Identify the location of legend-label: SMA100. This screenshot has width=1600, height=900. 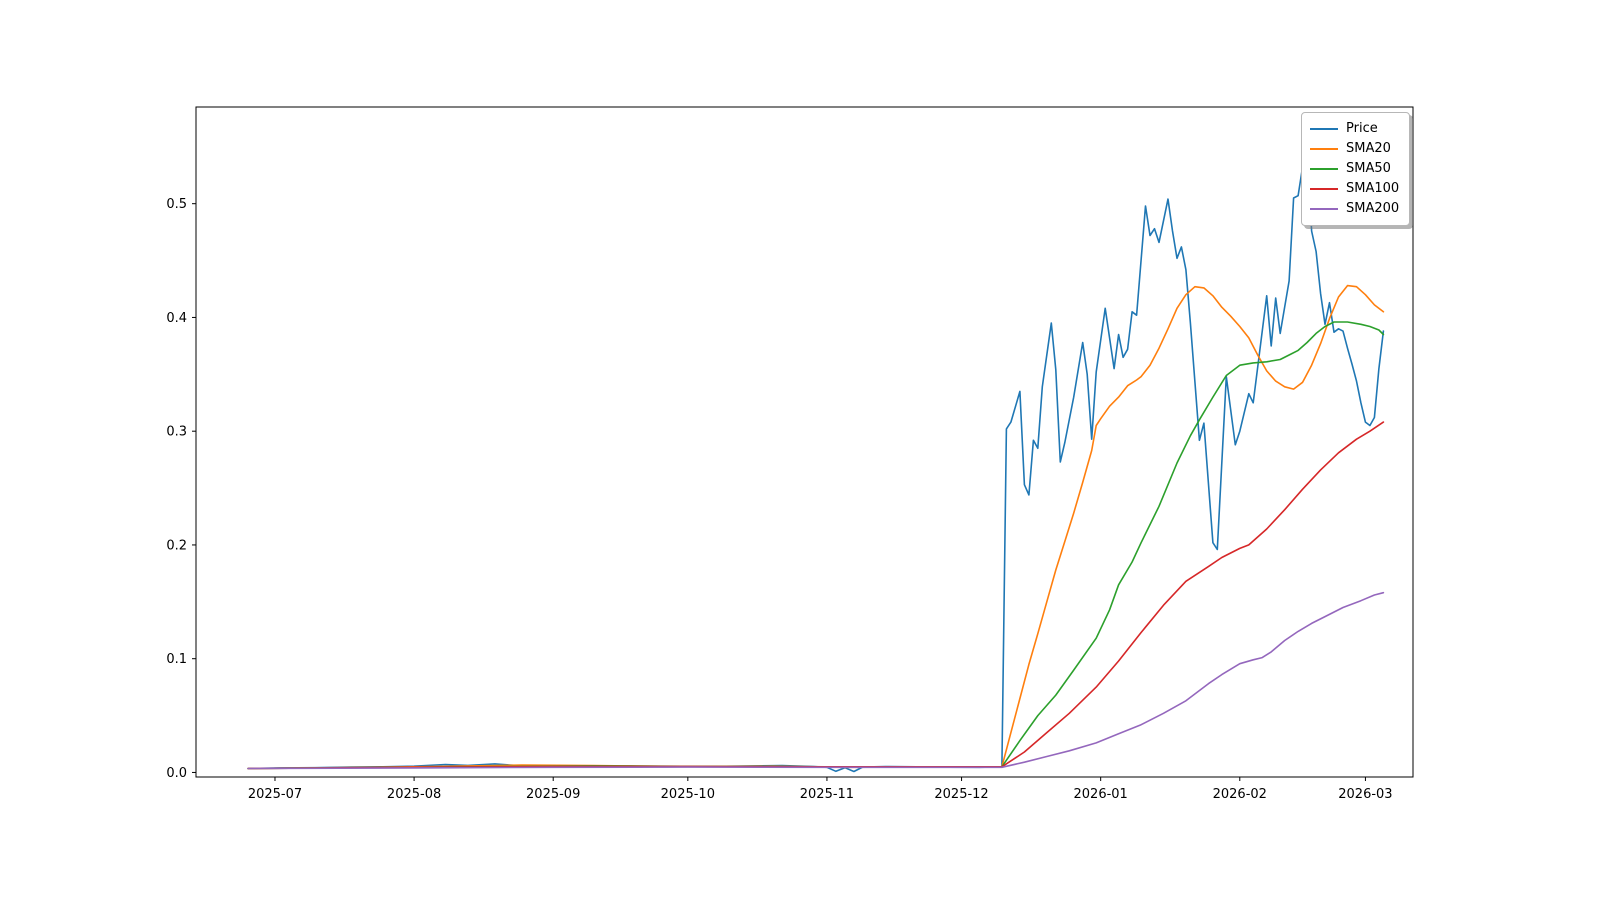
(1373, 188).